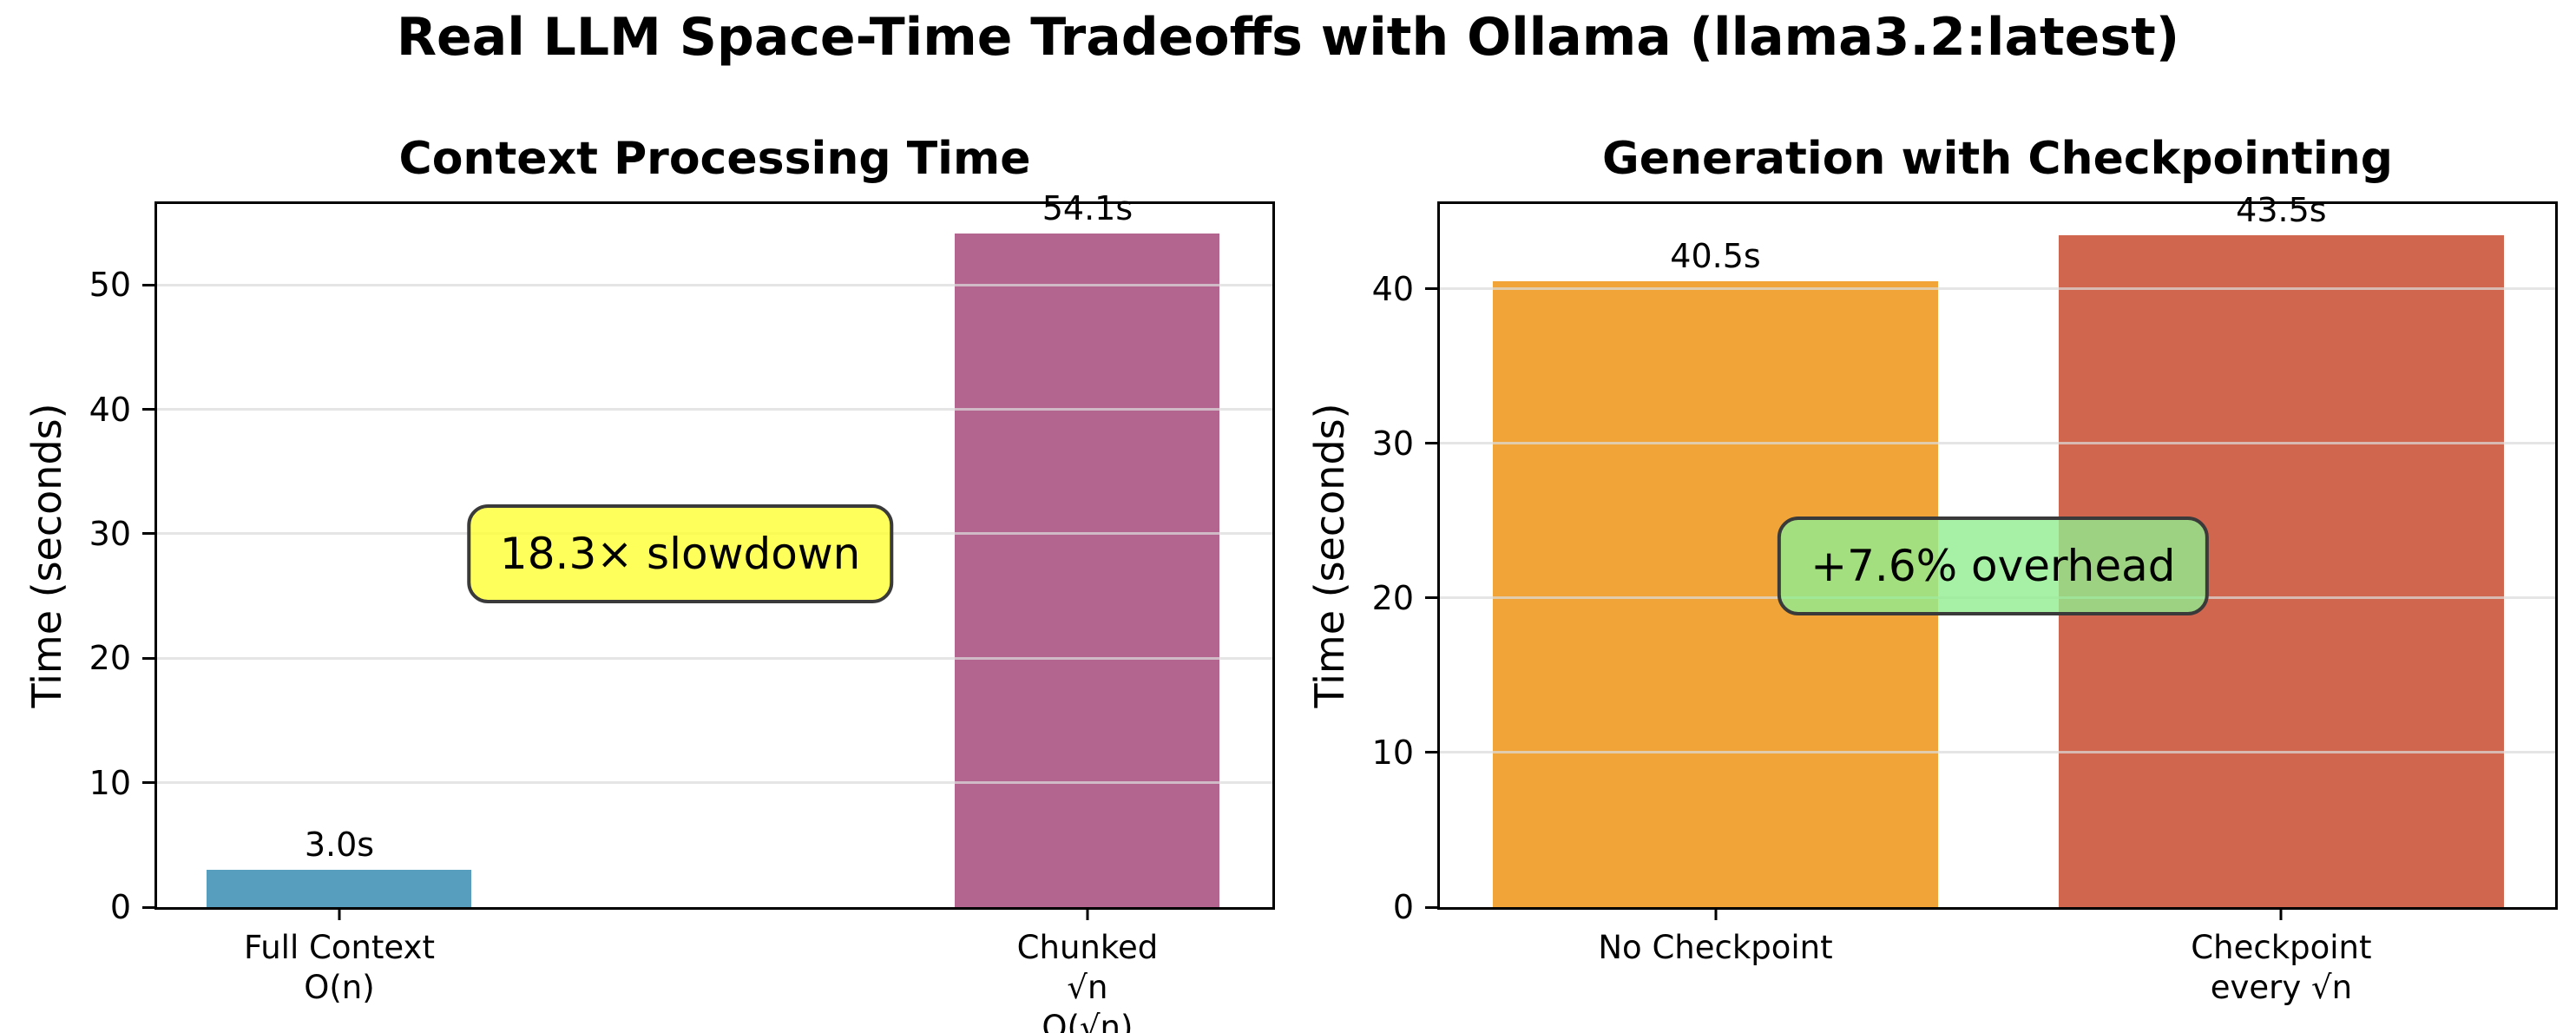 The image size is (2576, 1033). I want to click on axes-title-generation-checkpointing: Generation with Checkpointing, so click(1998, 159).